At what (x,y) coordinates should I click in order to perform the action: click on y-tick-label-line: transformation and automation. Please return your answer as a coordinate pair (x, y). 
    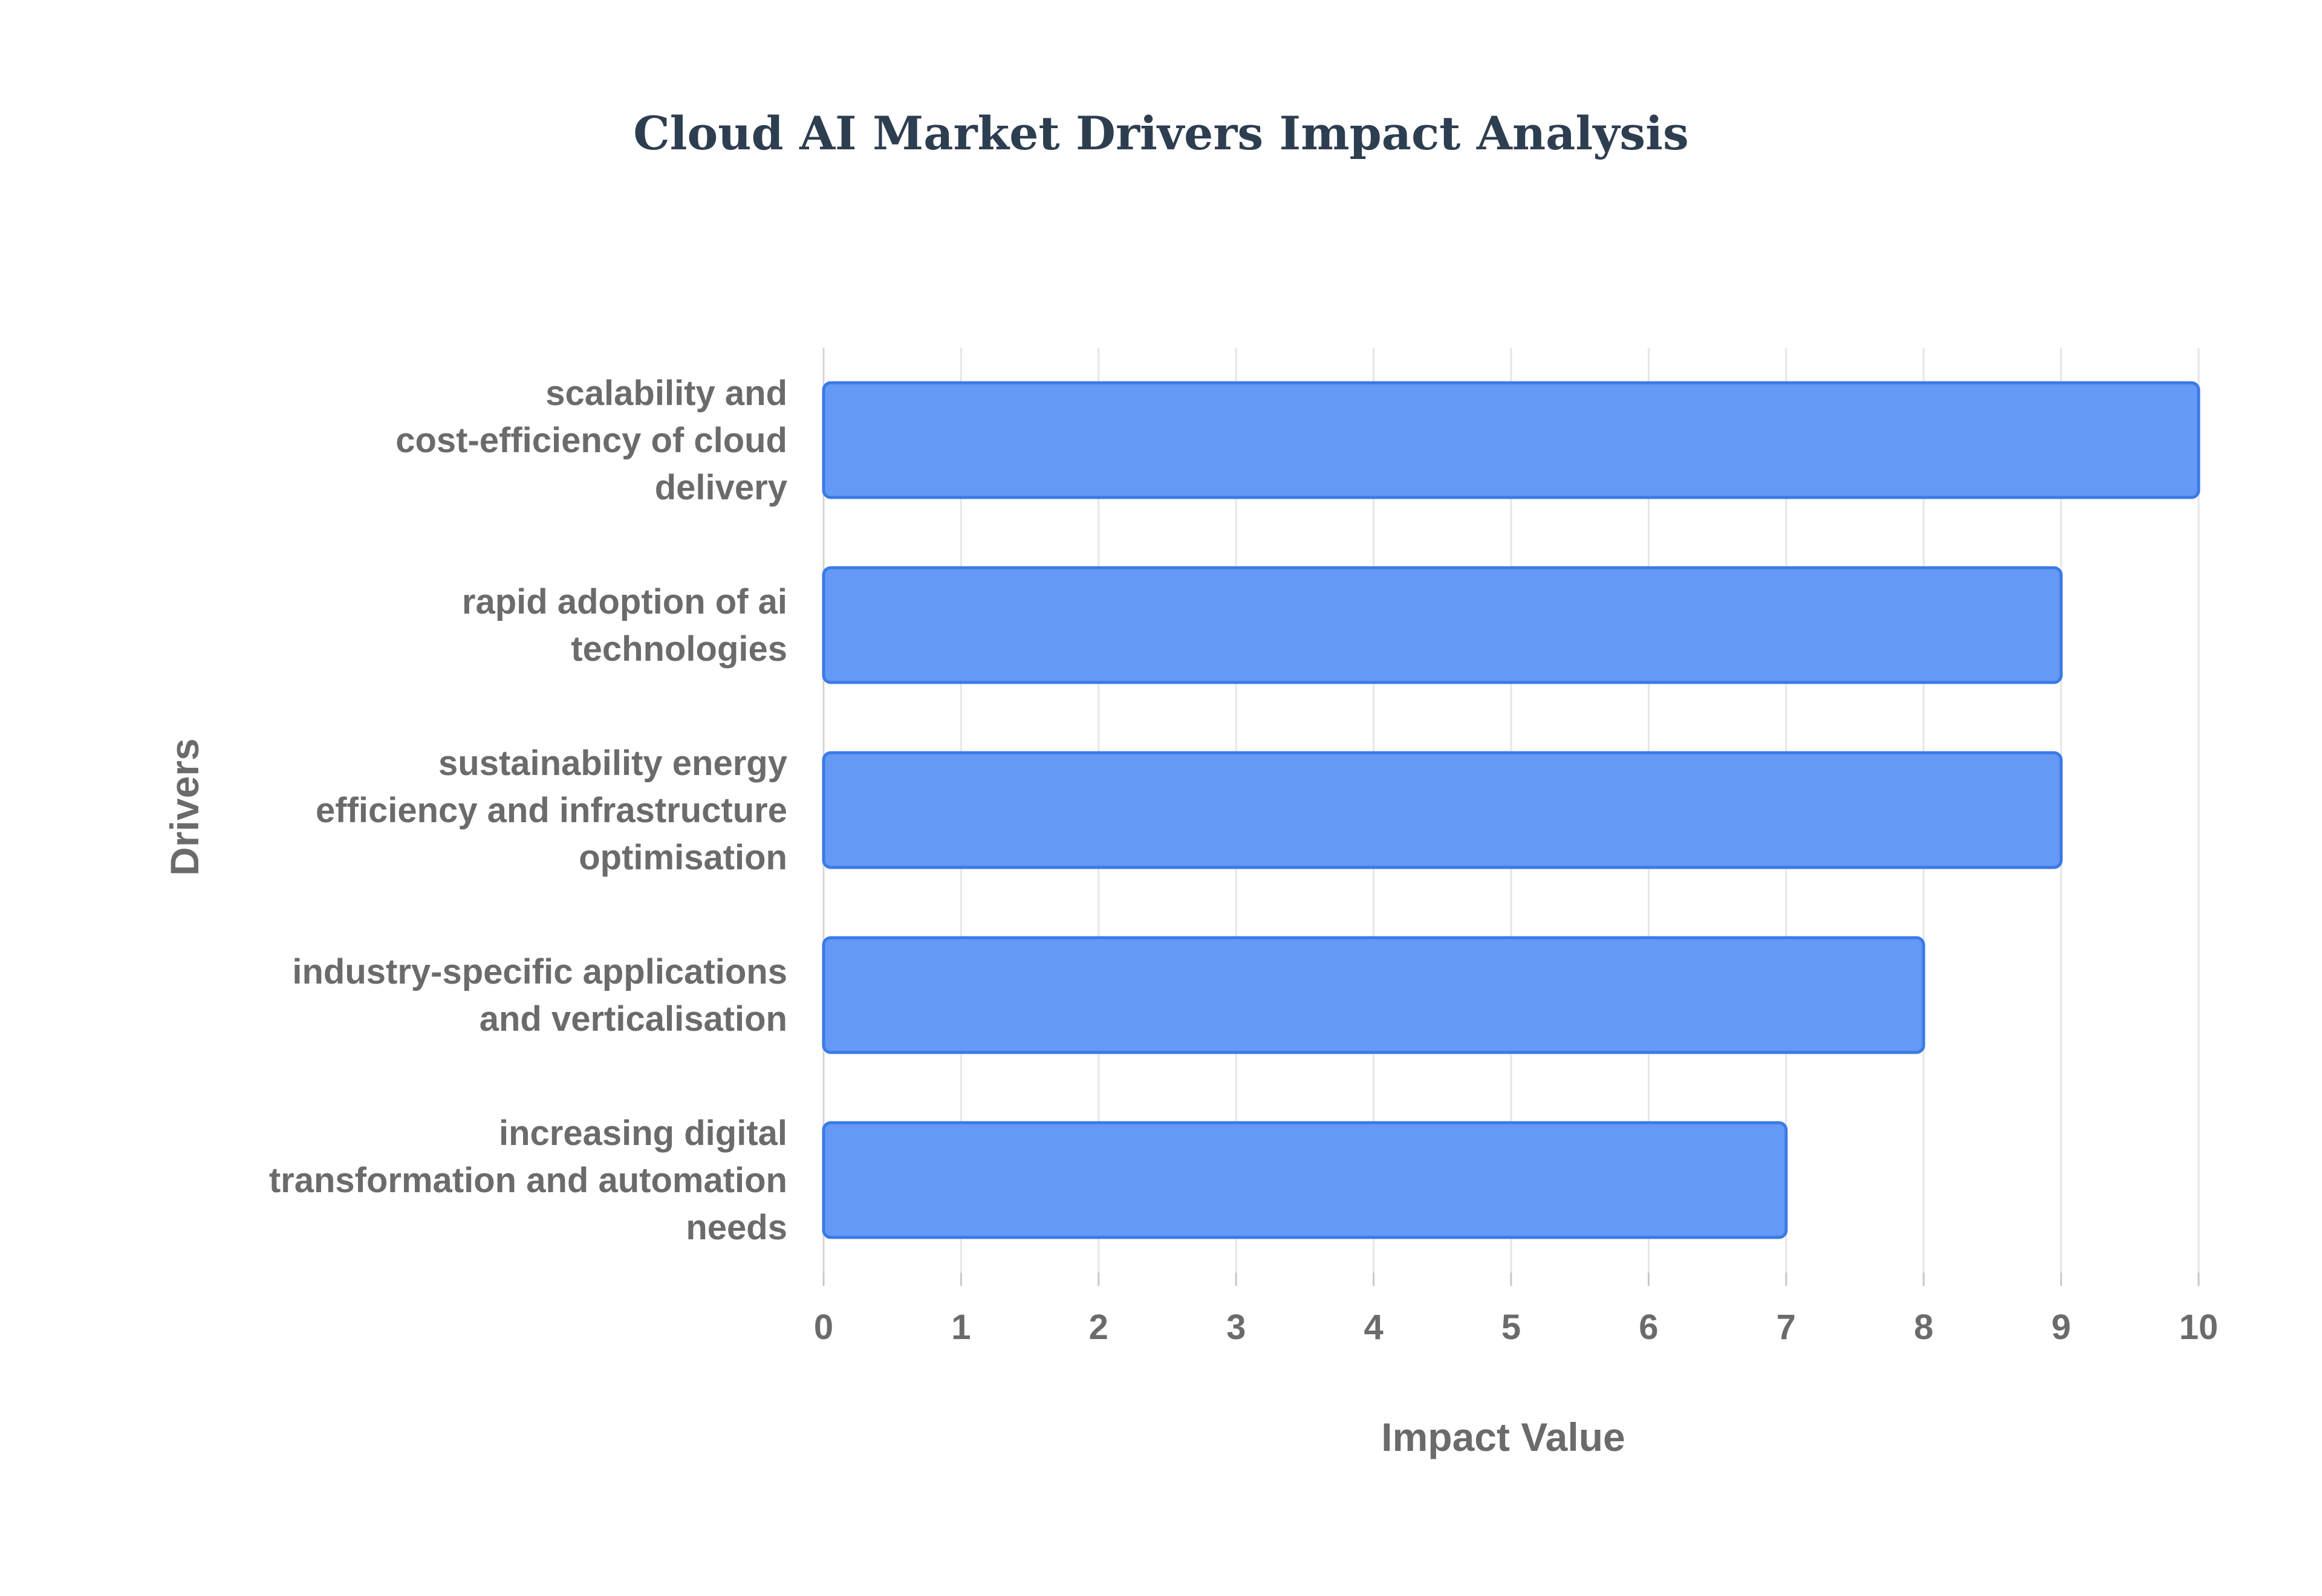
    Looking at the image, I should click on (528, 1180).